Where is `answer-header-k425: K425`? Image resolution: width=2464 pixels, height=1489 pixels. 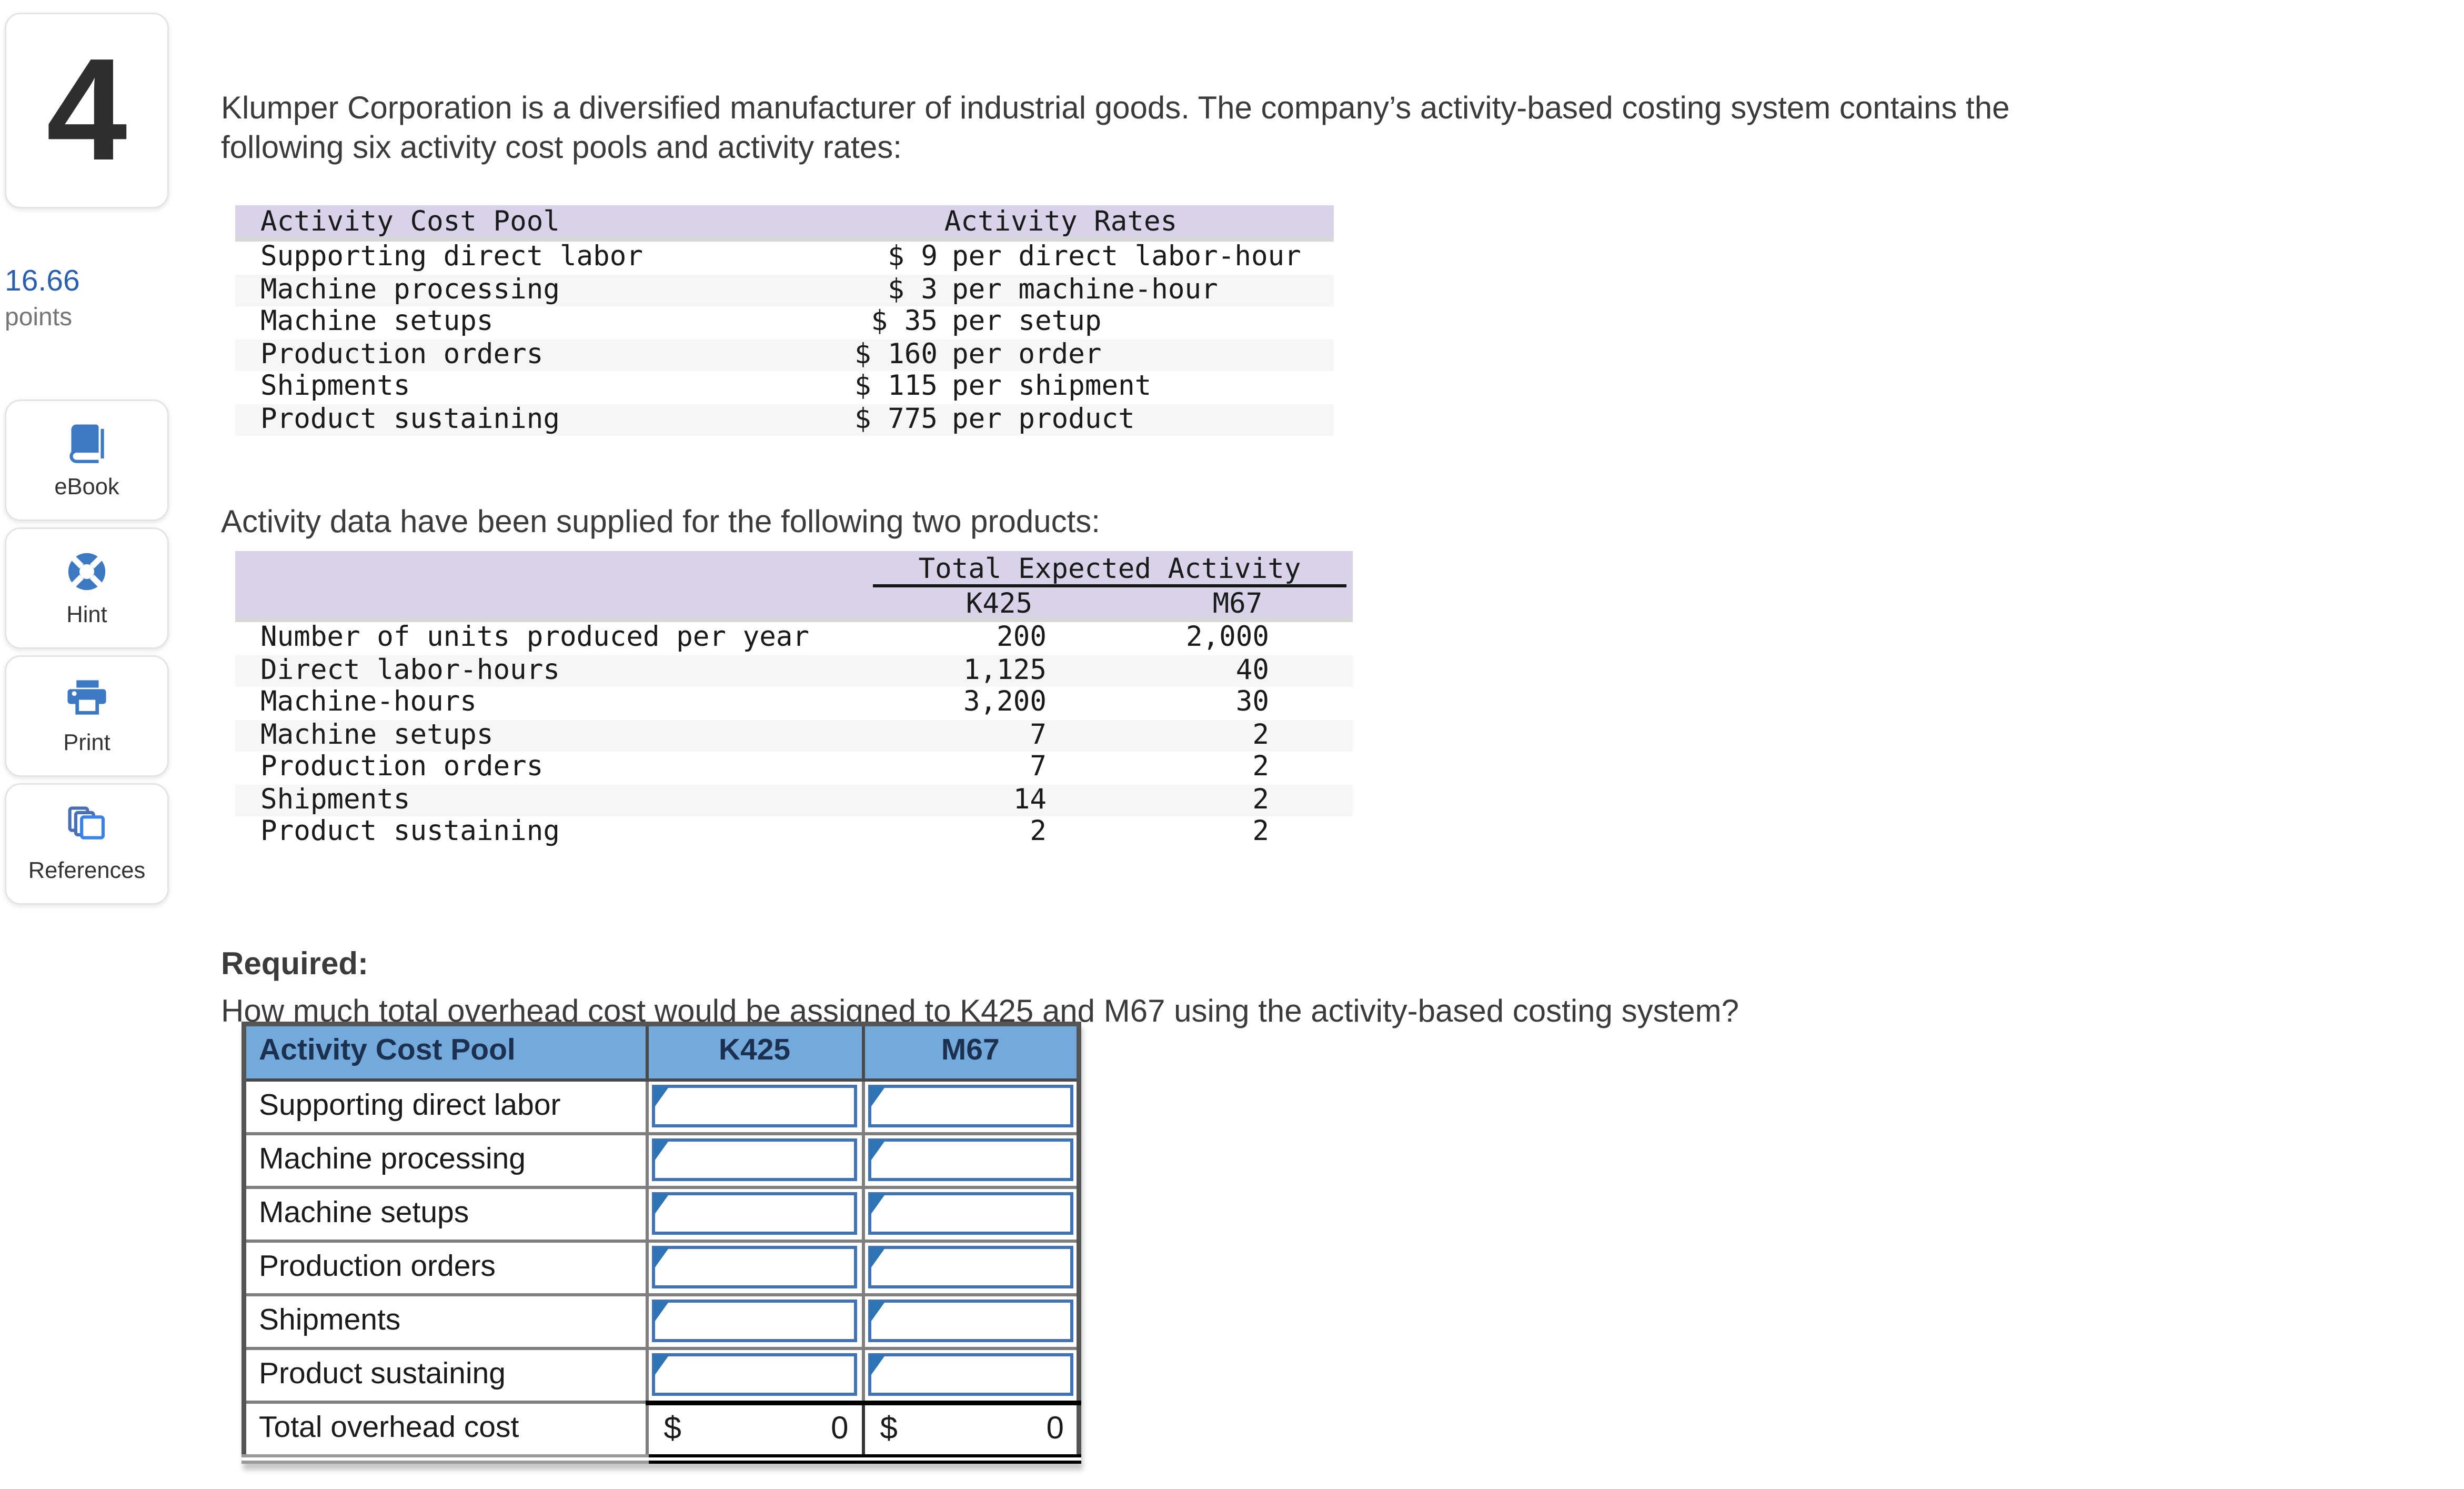 answer-header-k425: K425 is located at coordinates (755, 1051).